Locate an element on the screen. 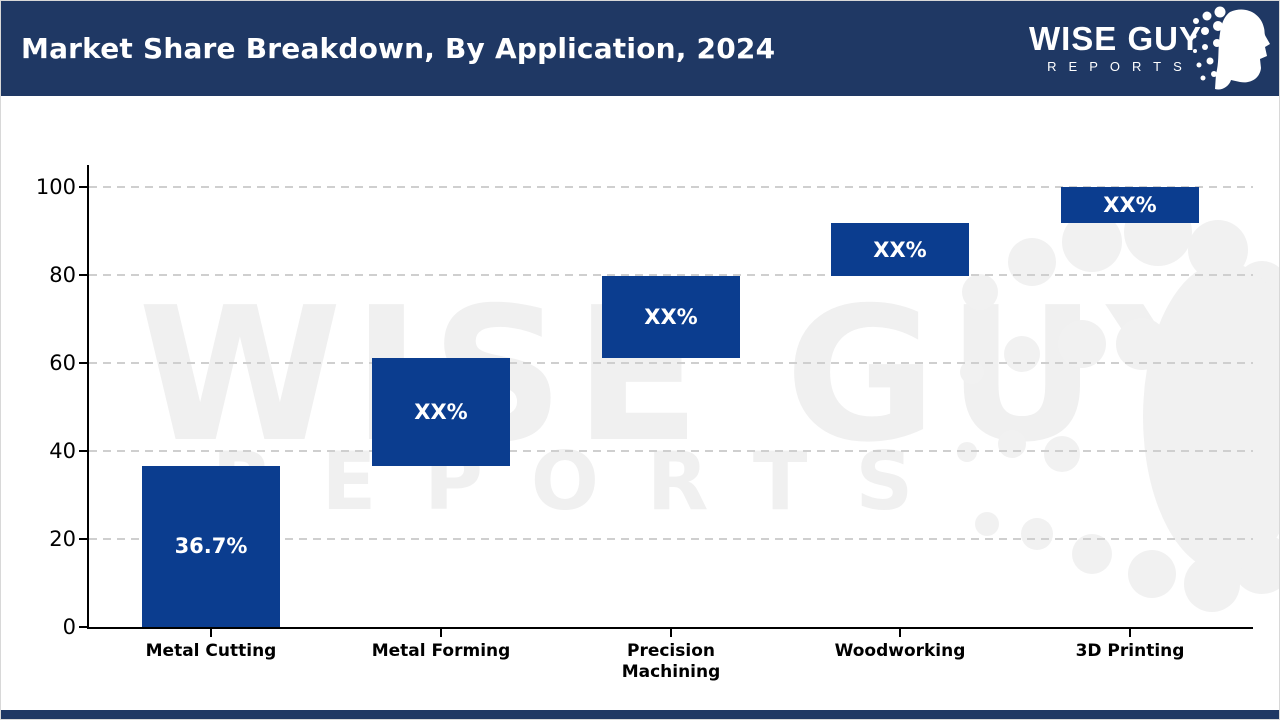 This screenshot has height=720, width=1280. wise-guy-logo: WISE GUY REPORTS is located at coordinates (1154, 48).